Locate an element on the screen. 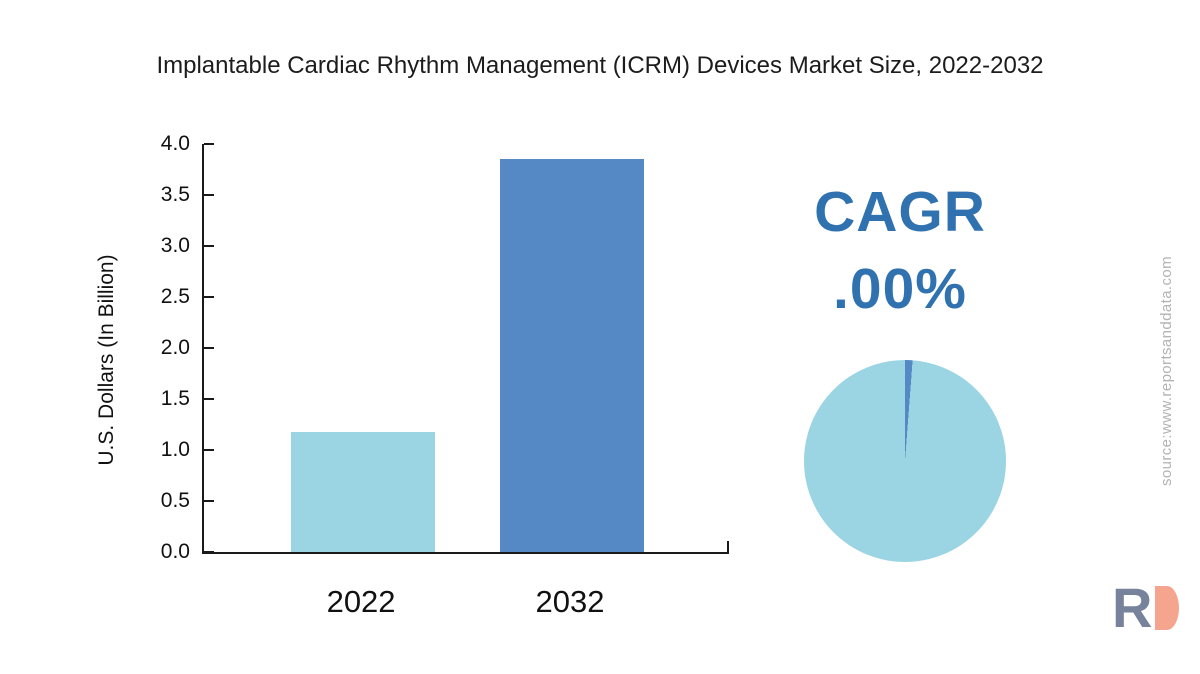 The image size is (1200, 674). logo-d-icon is located at coordinates (1167, 608).